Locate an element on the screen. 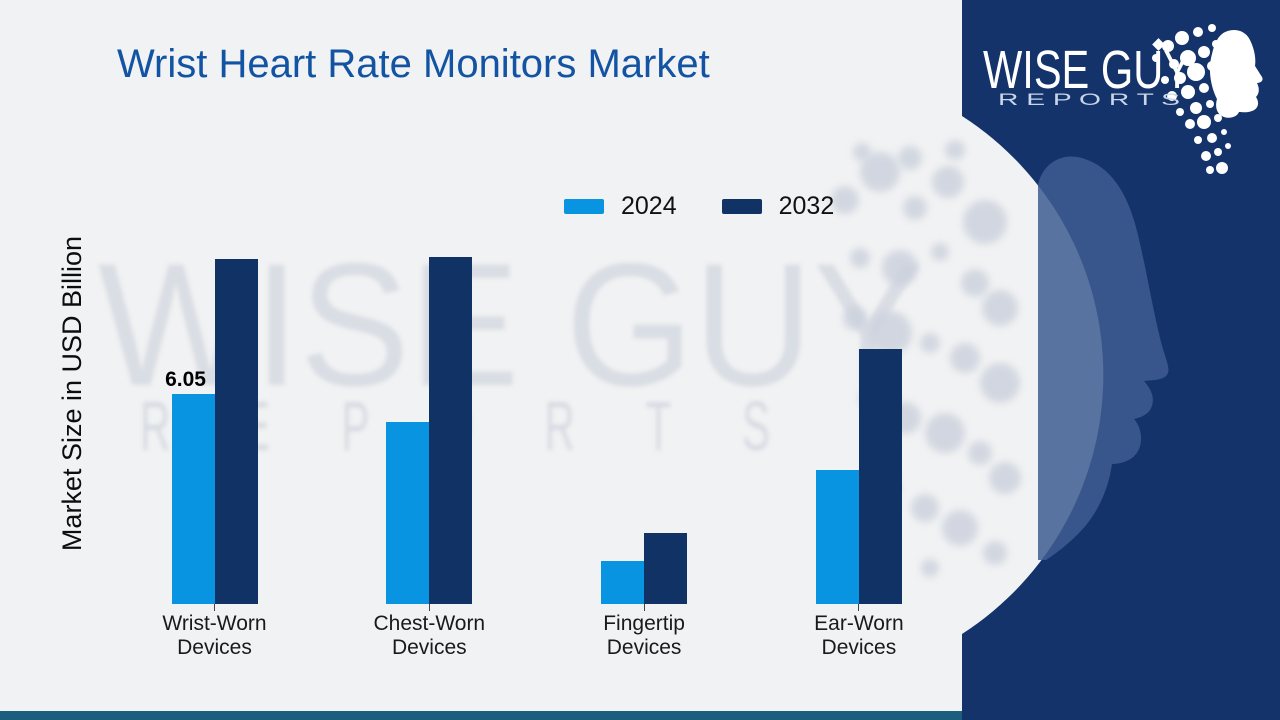 The image size is (1280, 720). page-title: Wrist Heart Rate Monitors Market is located at coordinates (413, 64).